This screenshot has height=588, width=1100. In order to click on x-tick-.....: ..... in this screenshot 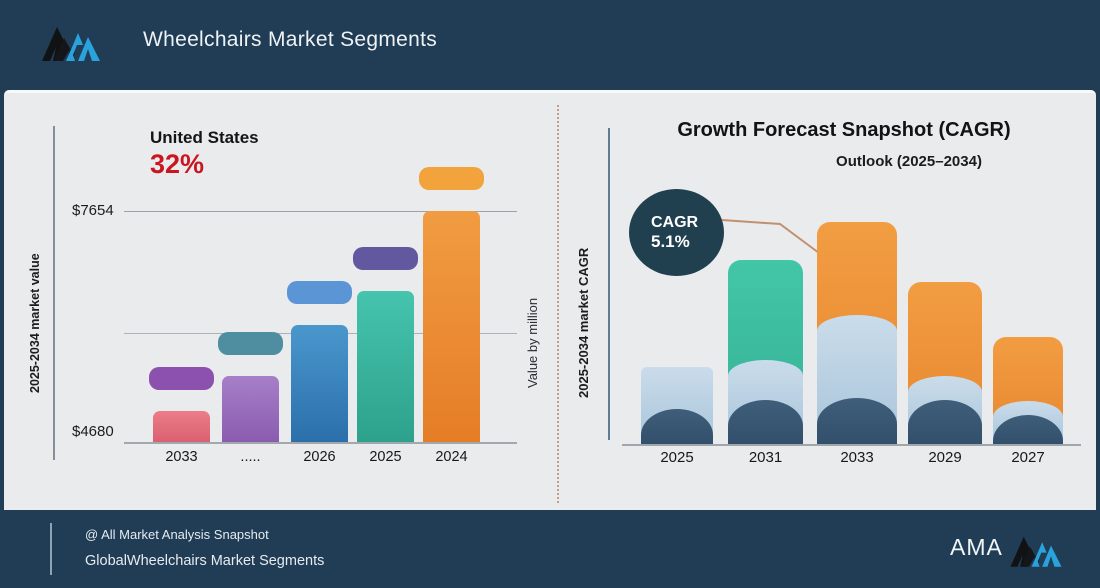, I will do `click(250, 457)`.